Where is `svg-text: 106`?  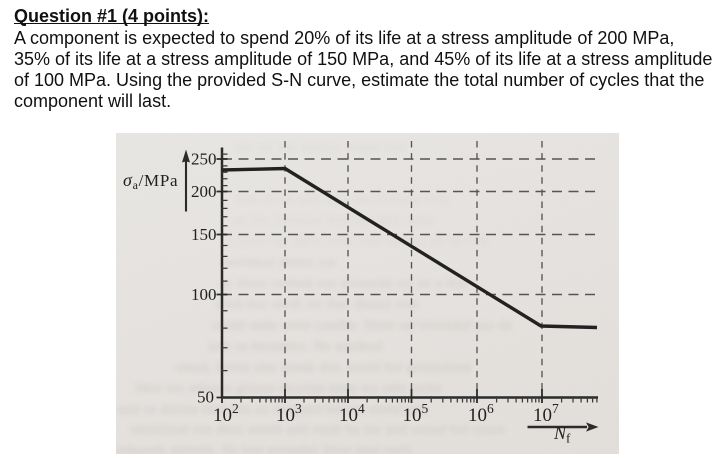 svg-text: 106 is located at coordinates (481, 413).